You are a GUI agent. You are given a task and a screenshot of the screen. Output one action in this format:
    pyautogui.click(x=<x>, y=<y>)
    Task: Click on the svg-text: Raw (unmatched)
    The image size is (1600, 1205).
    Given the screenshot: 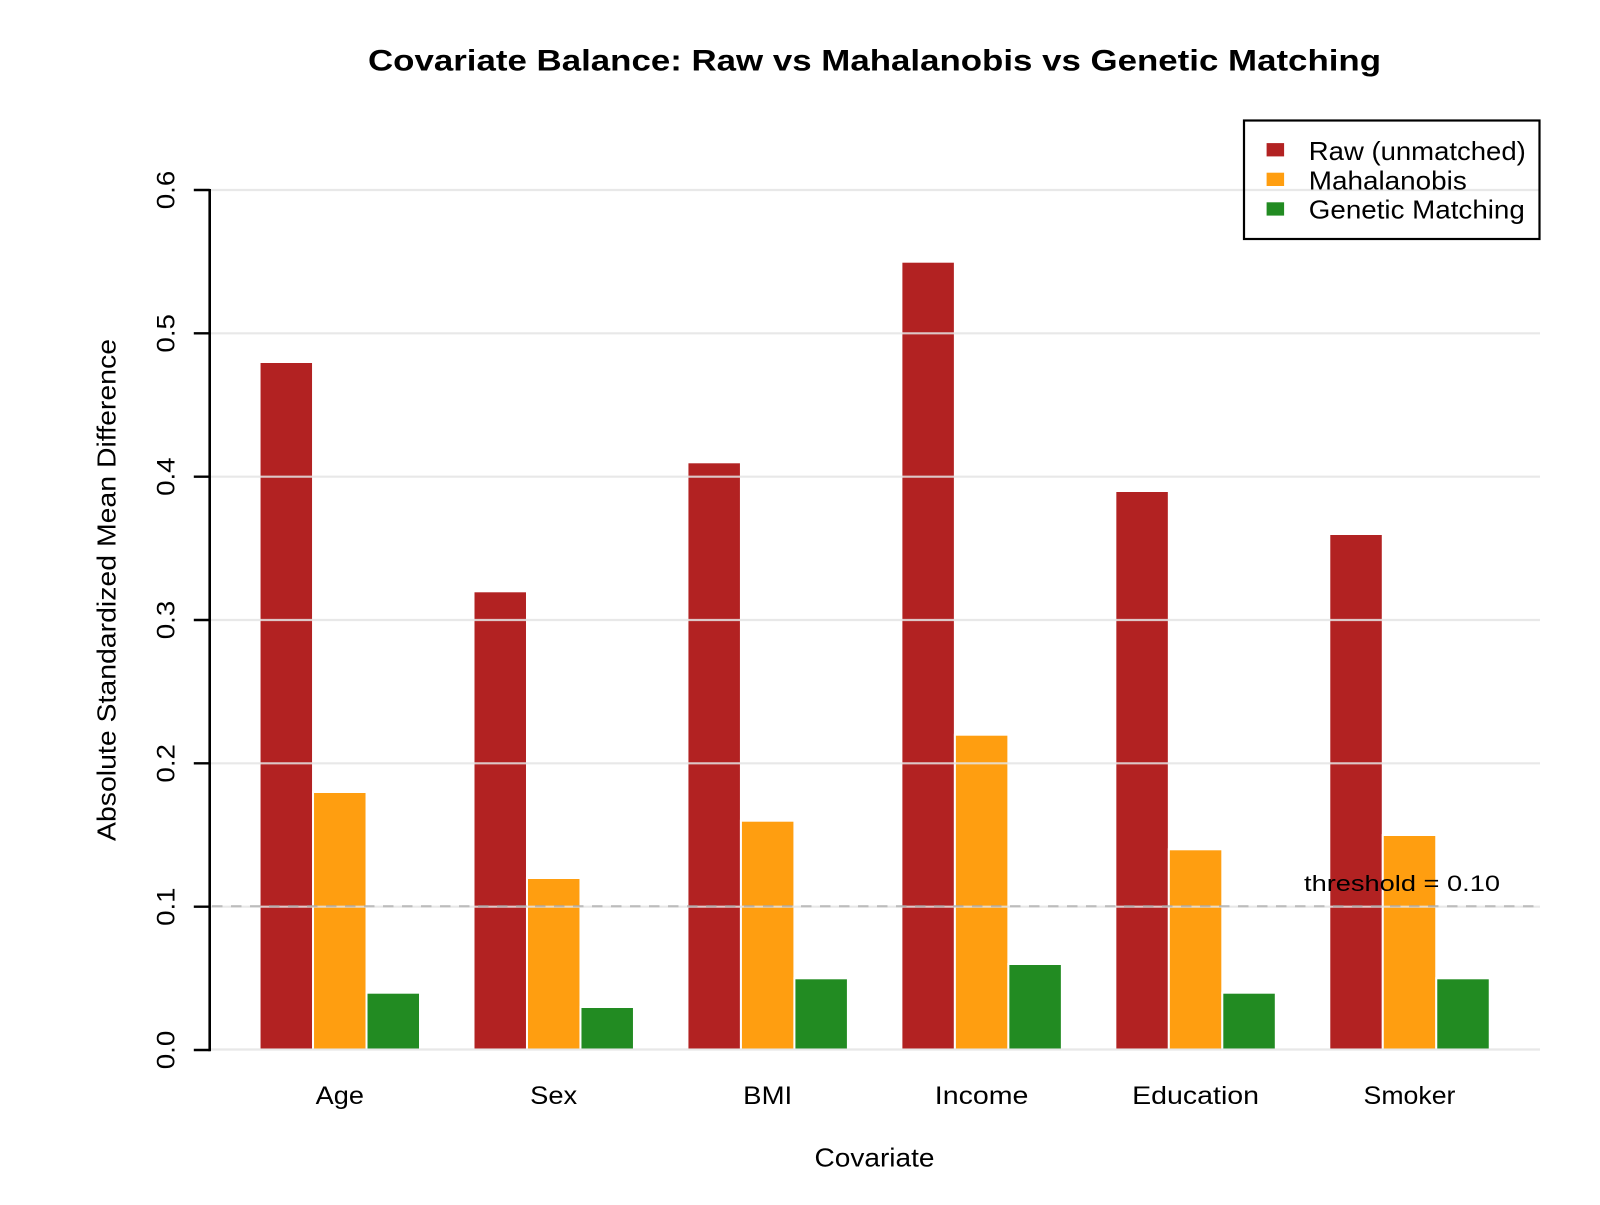 What is the action you would take?
    pyautogui.click(x=1417, y=151)
    